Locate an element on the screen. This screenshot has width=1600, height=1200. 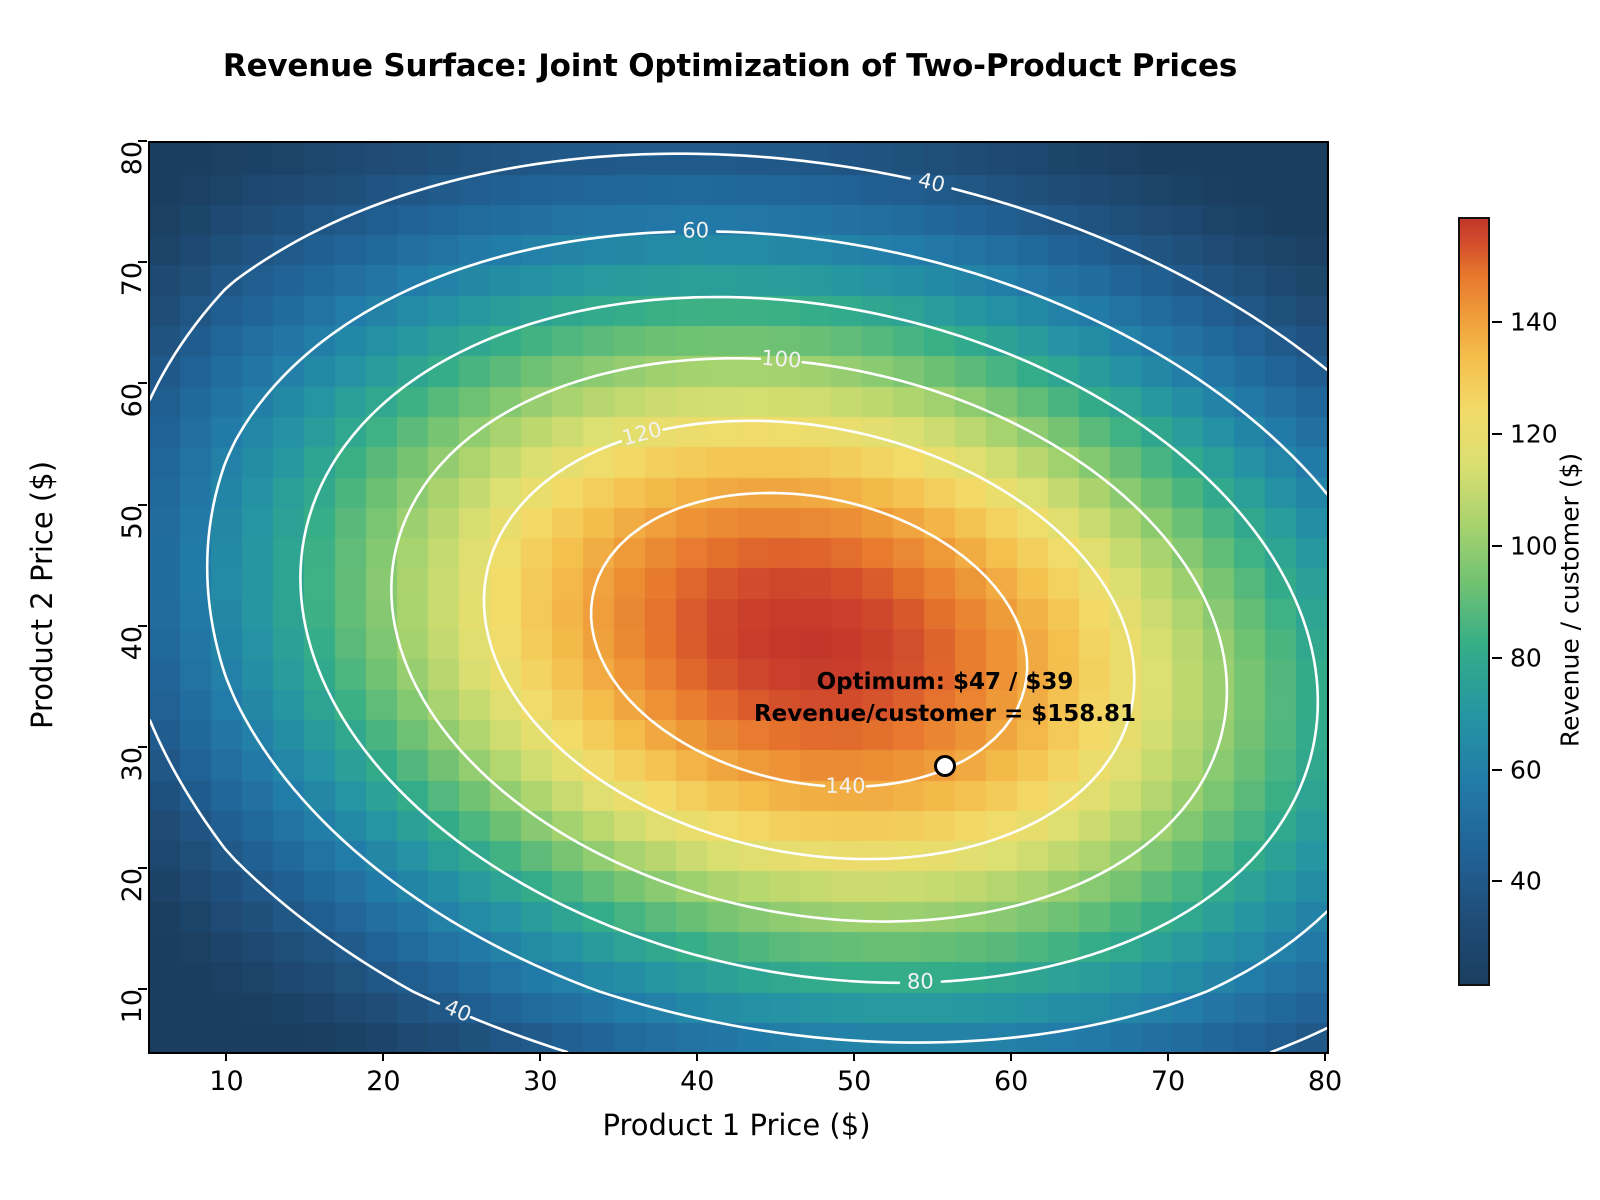
y-axis-label: Product 2 Price ($) is located at coordinates (42, 595).